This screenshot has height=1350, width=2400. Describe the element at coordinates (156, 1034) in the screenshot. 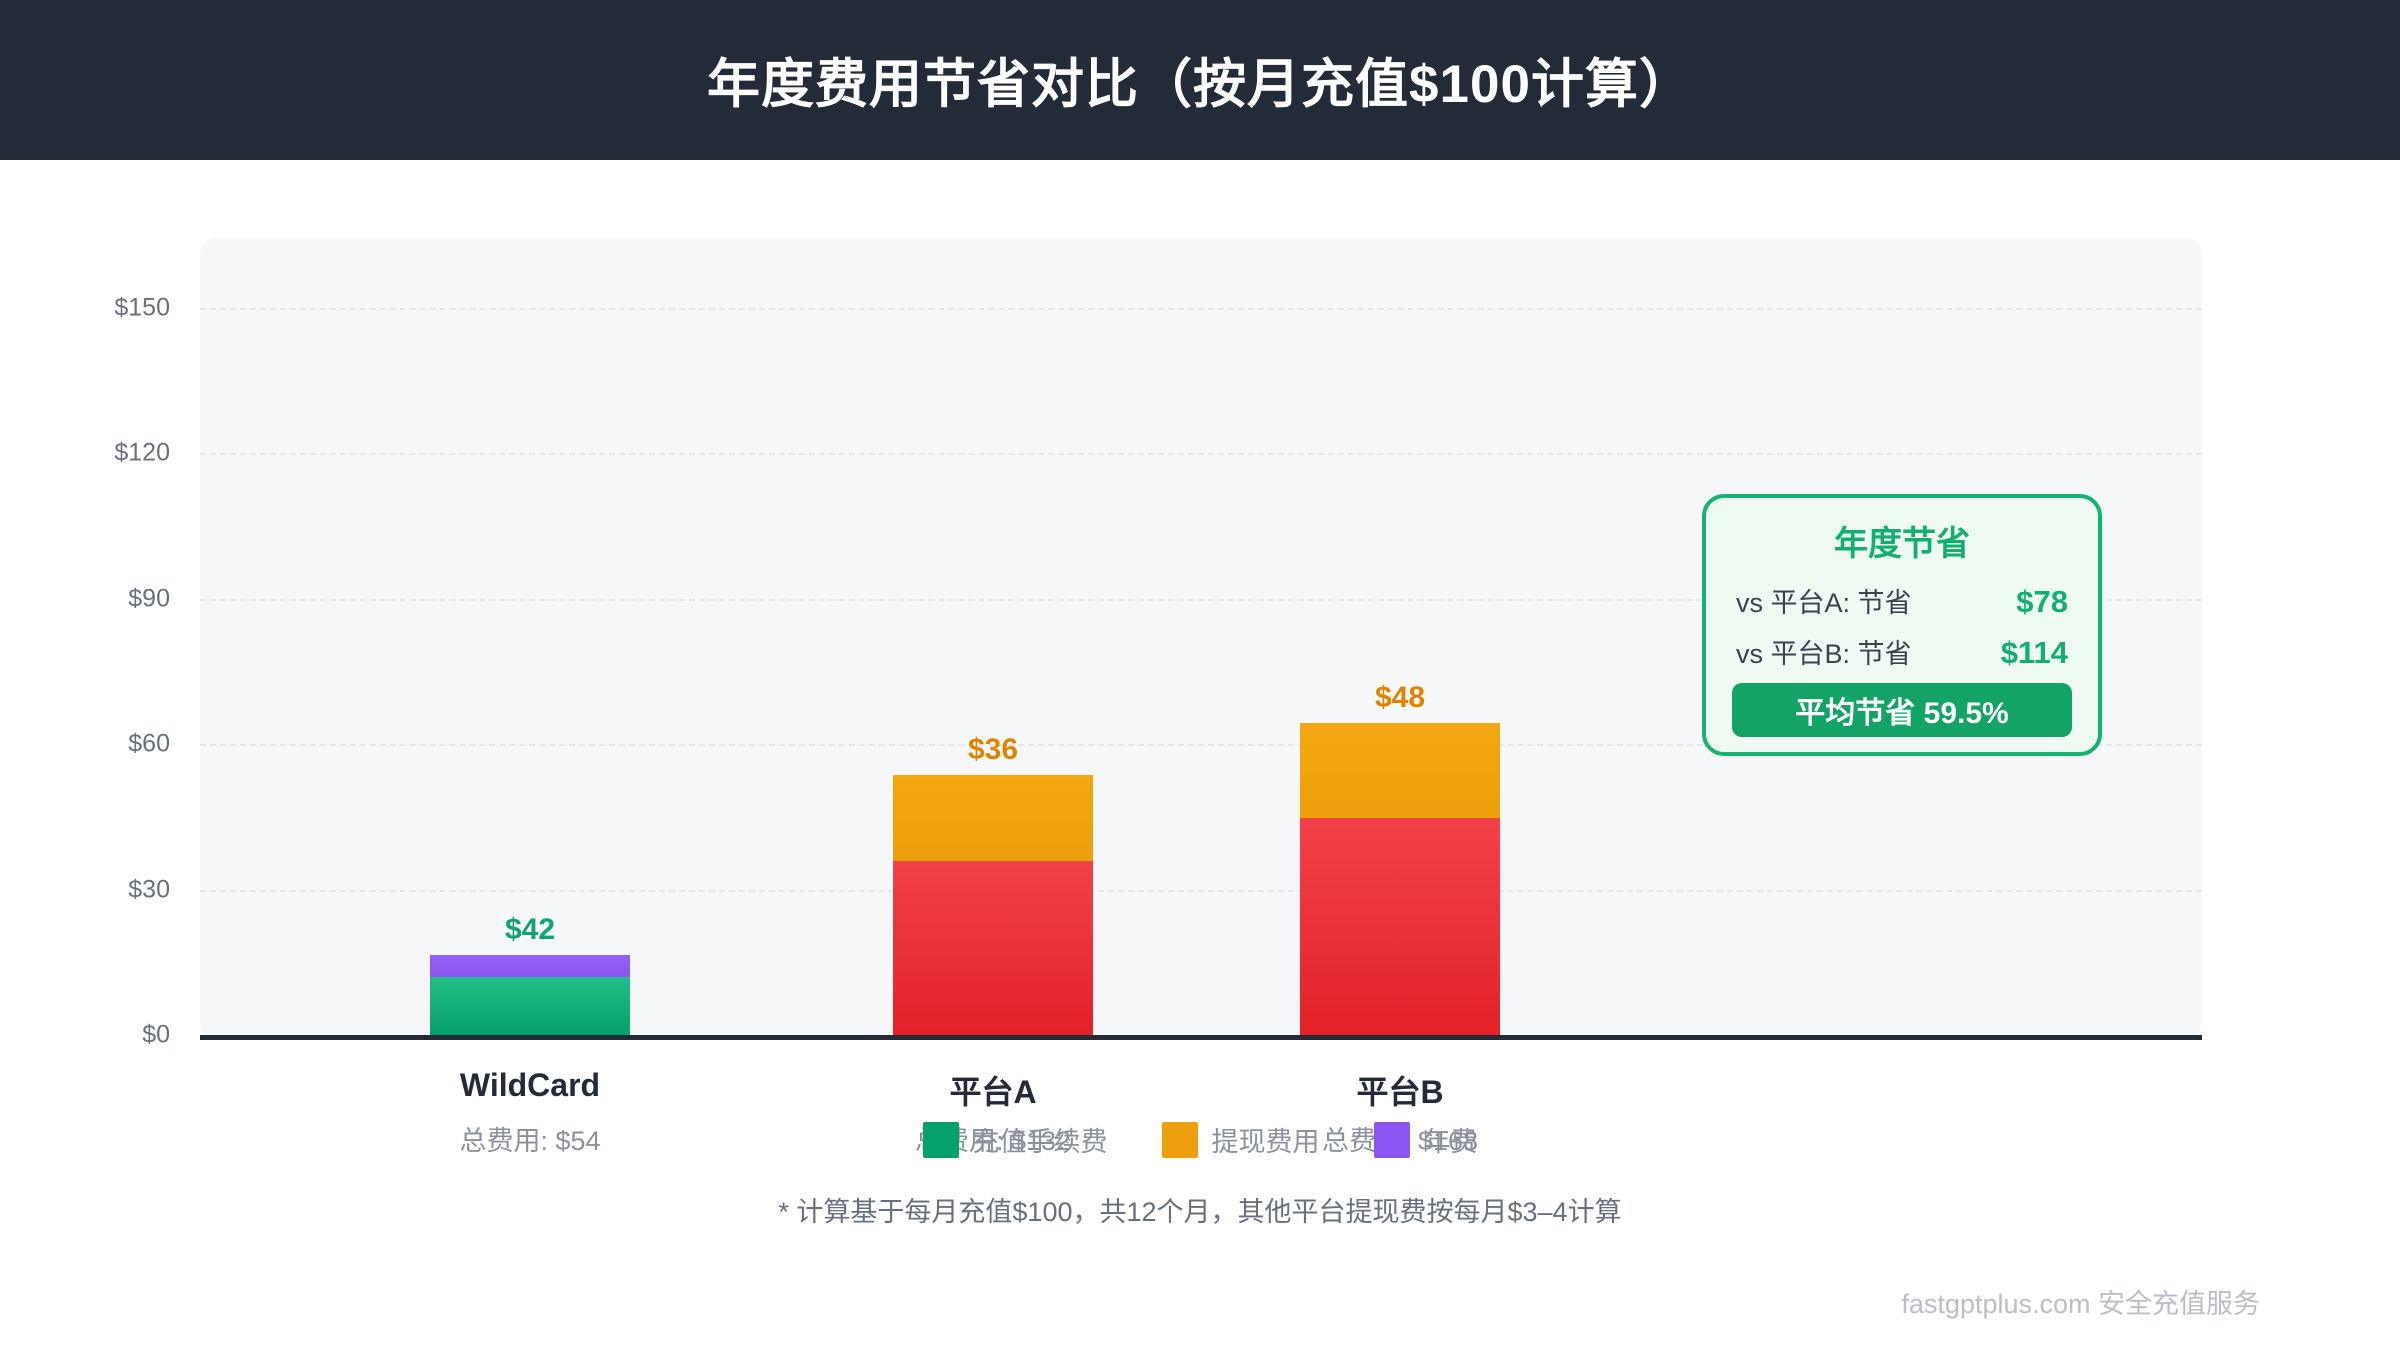

I see `y-axis-tick-label: $0` at that location.